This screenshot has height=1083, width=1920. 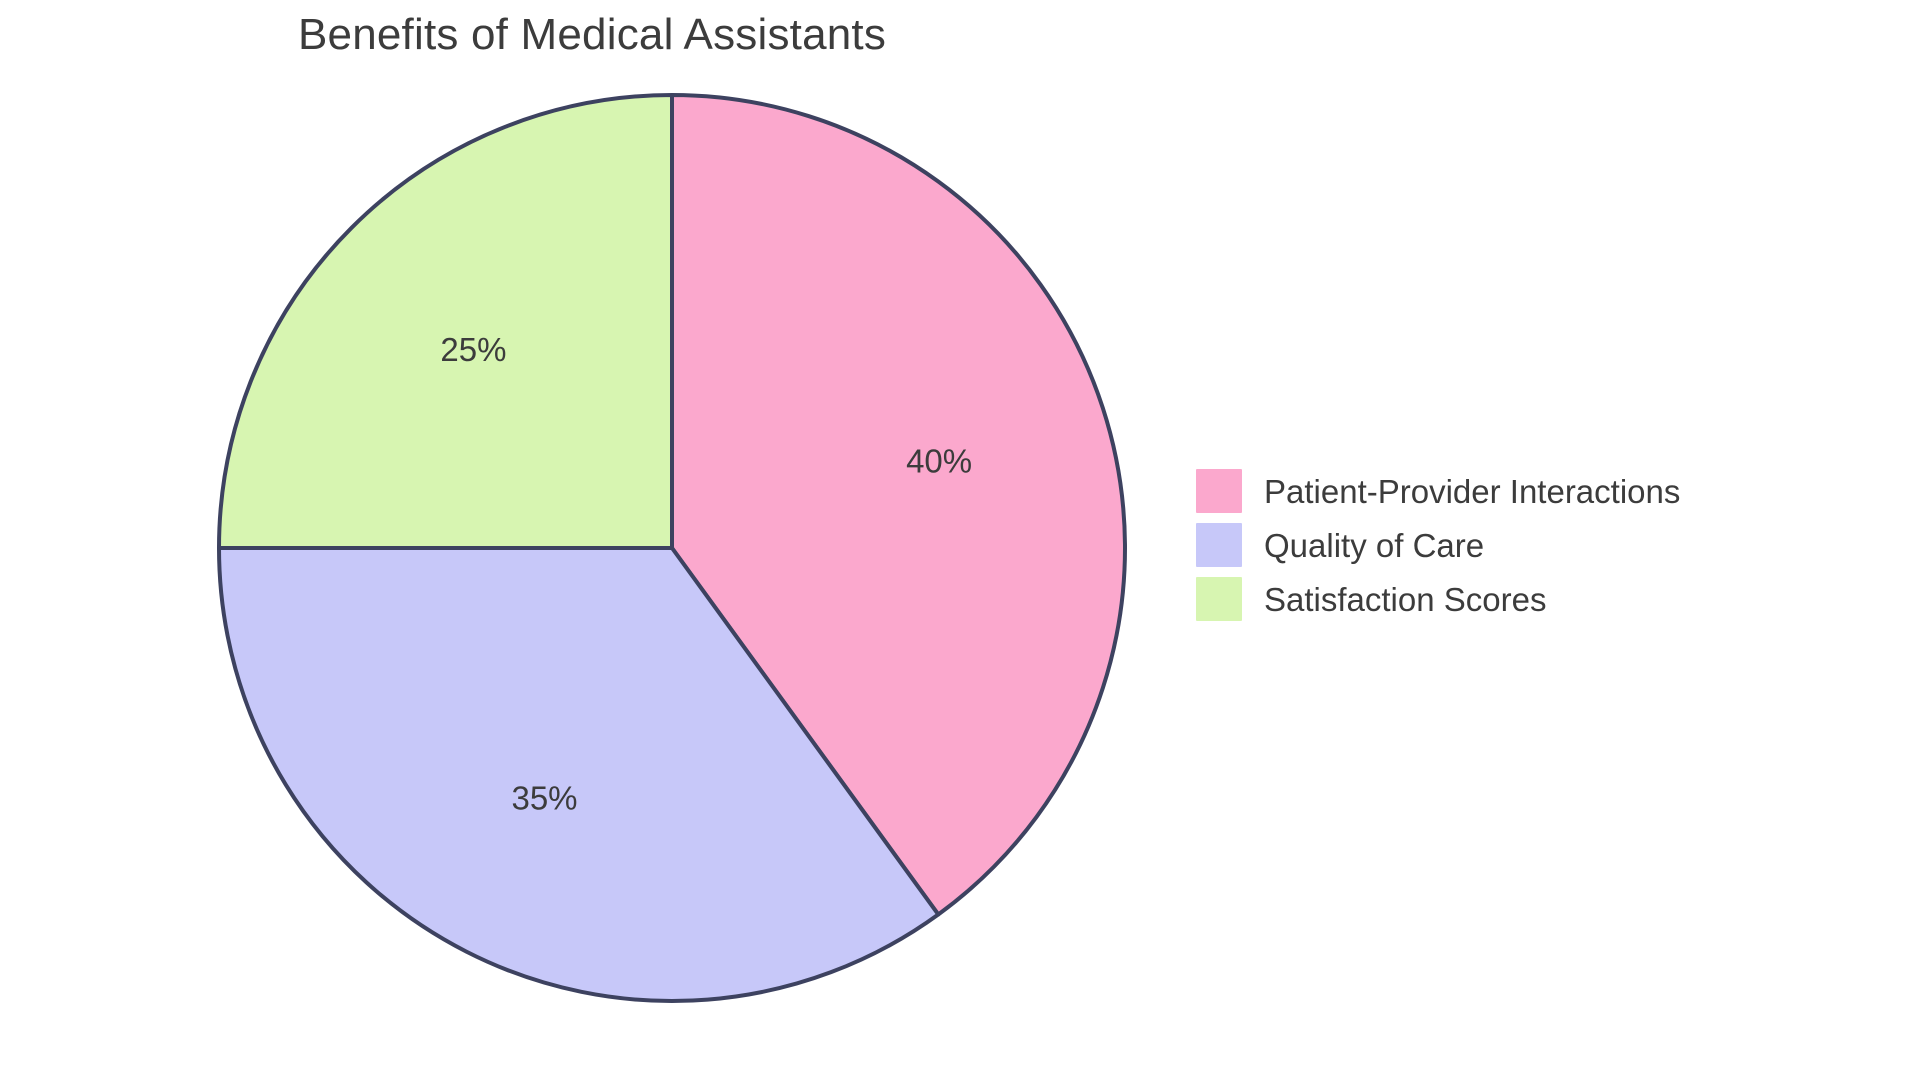 I want to click on legend-item: Satisfaction Scores, so click(x=1476, y=599).